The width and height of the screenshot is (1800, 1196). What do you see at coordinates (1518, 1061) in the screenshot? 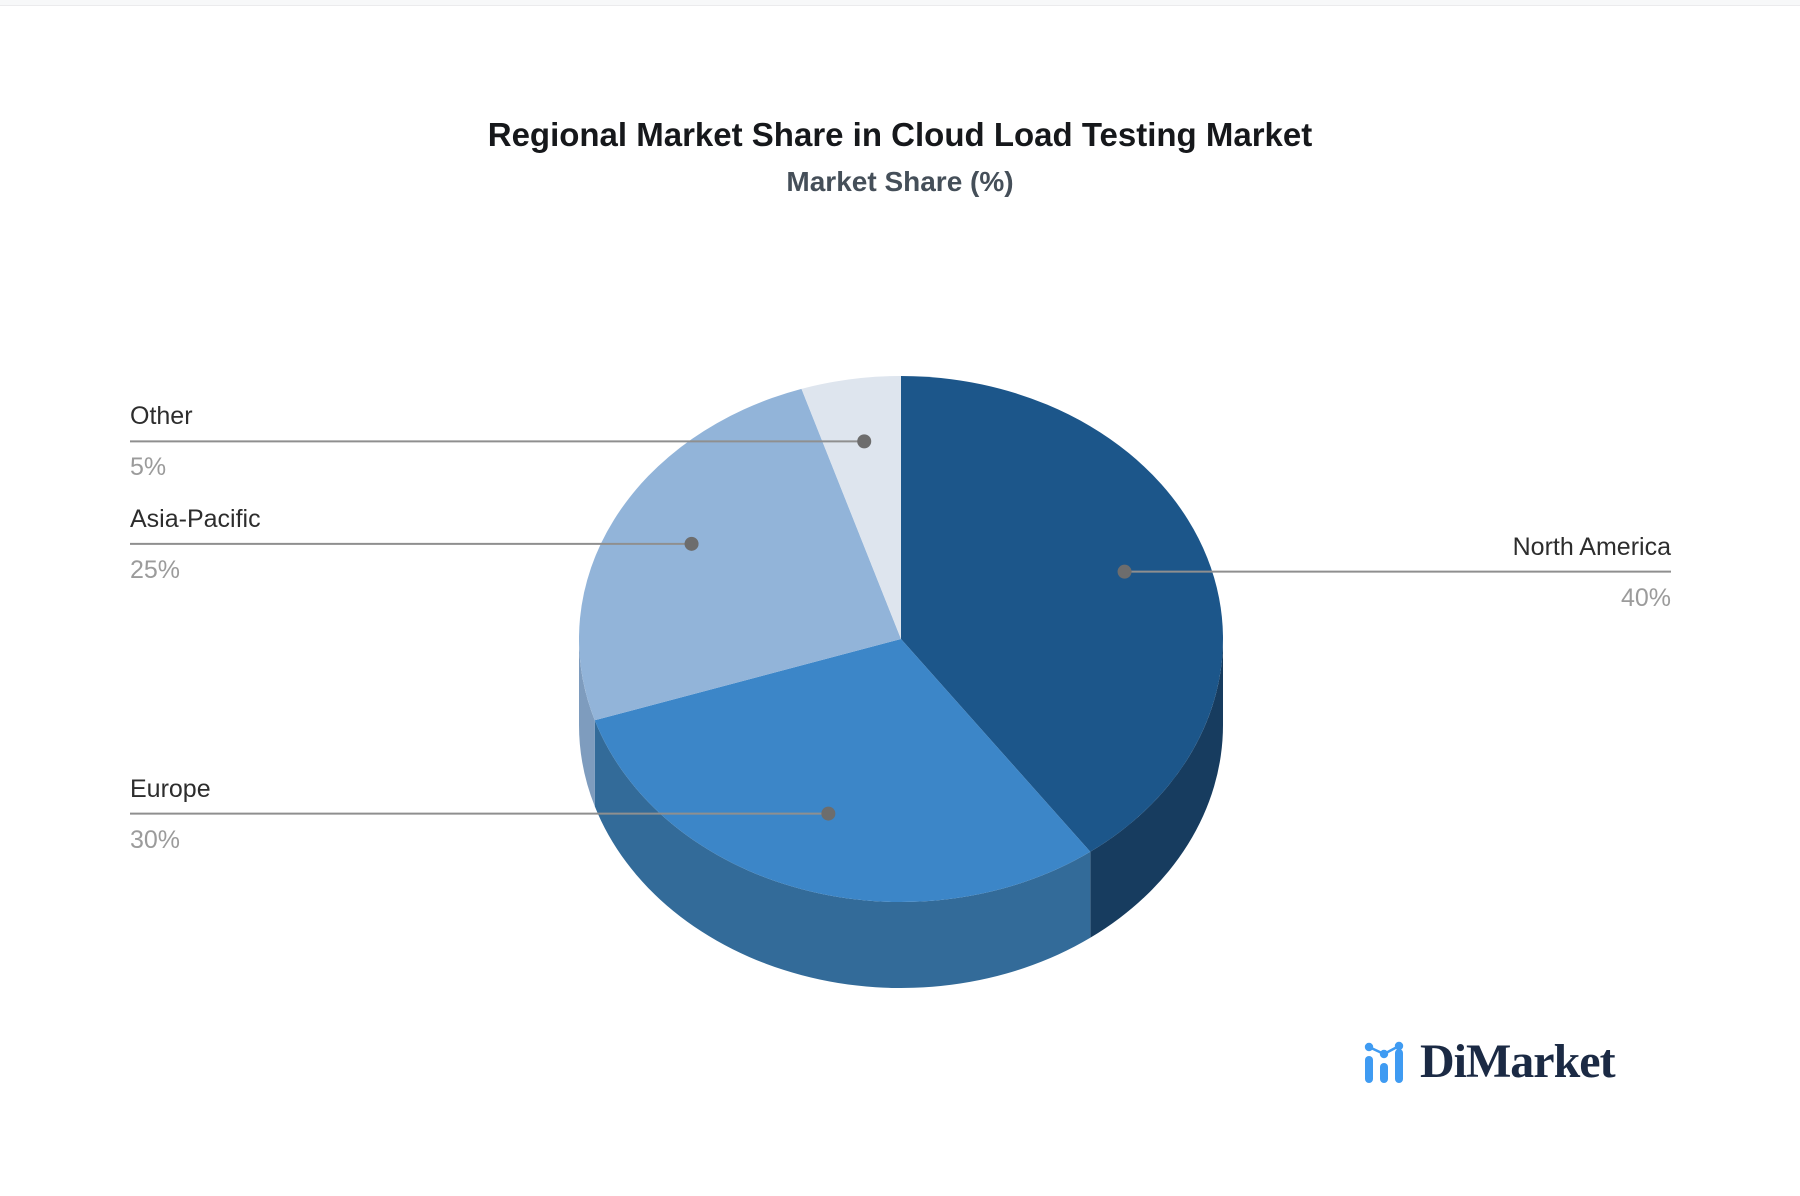
I see `brand-name: DiMarket` at bounding box center [1518, 1061].